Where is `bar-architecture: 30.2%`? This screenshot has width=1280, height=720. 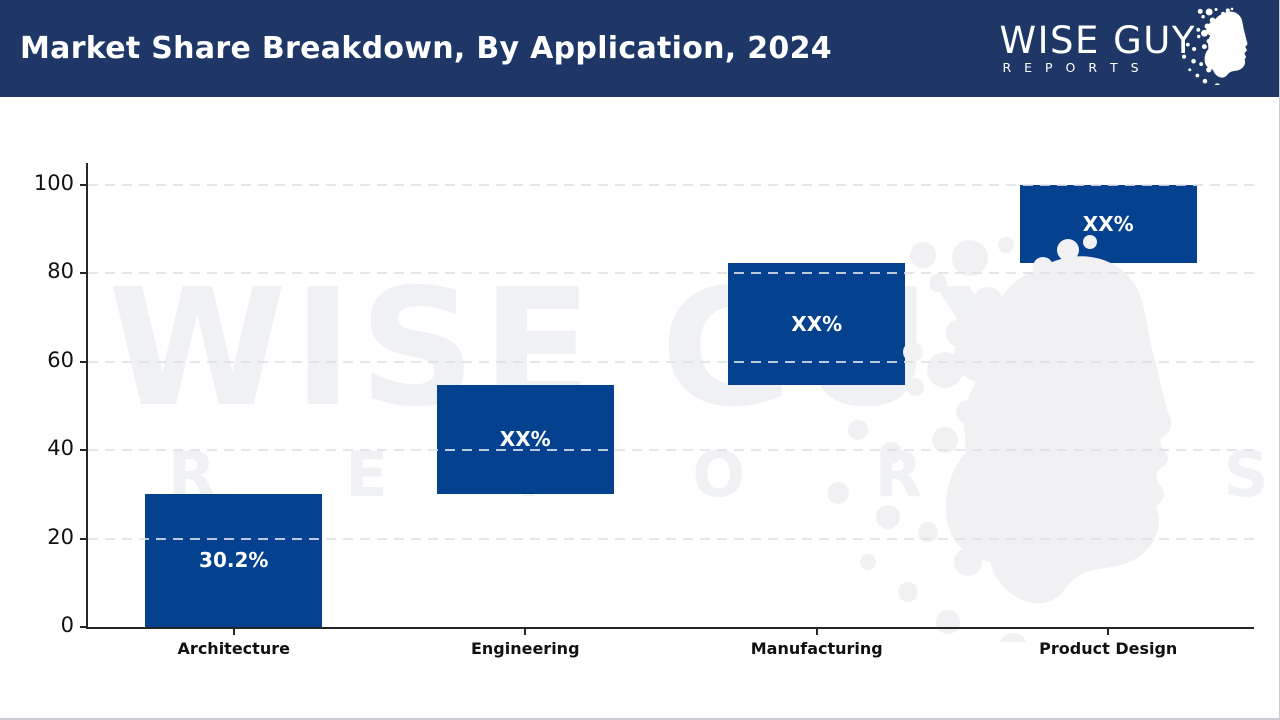
bar-architecture: 30.2% is located at coordinates (234, 560).